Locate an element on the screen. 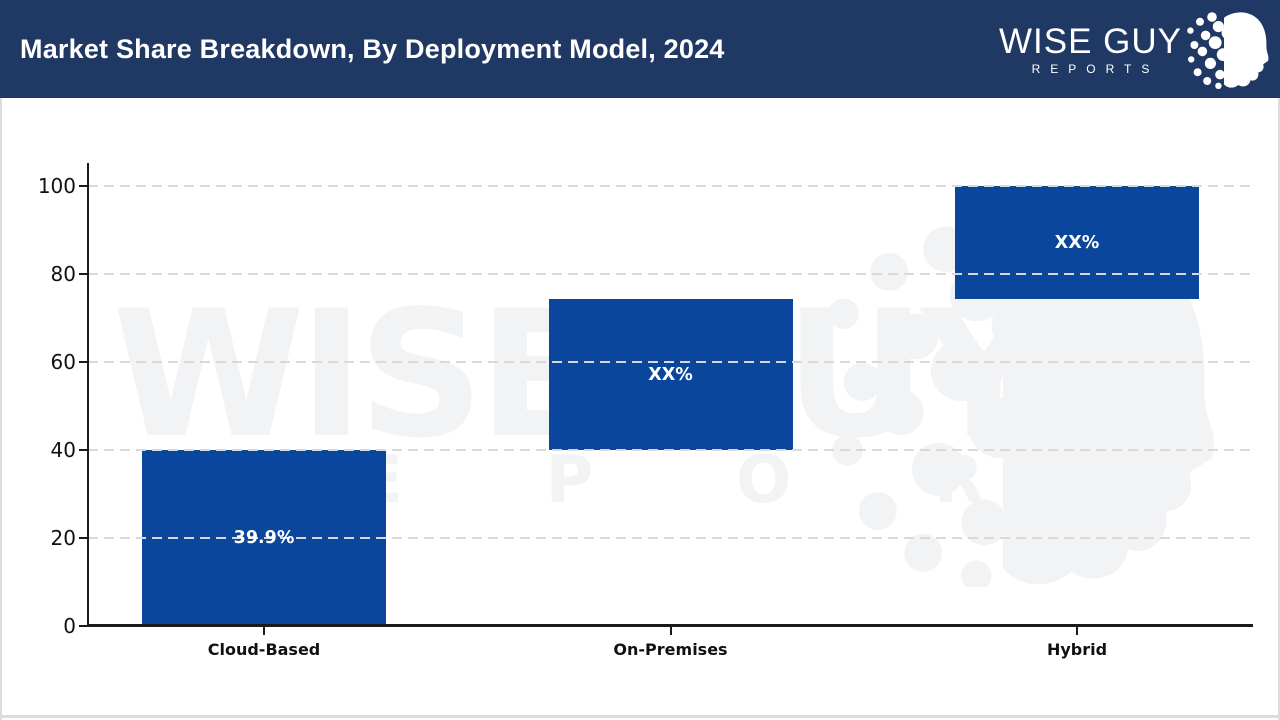 The image size is (1280, 720). y-tick-label-80: 80 is located at coordinates (63, 274).